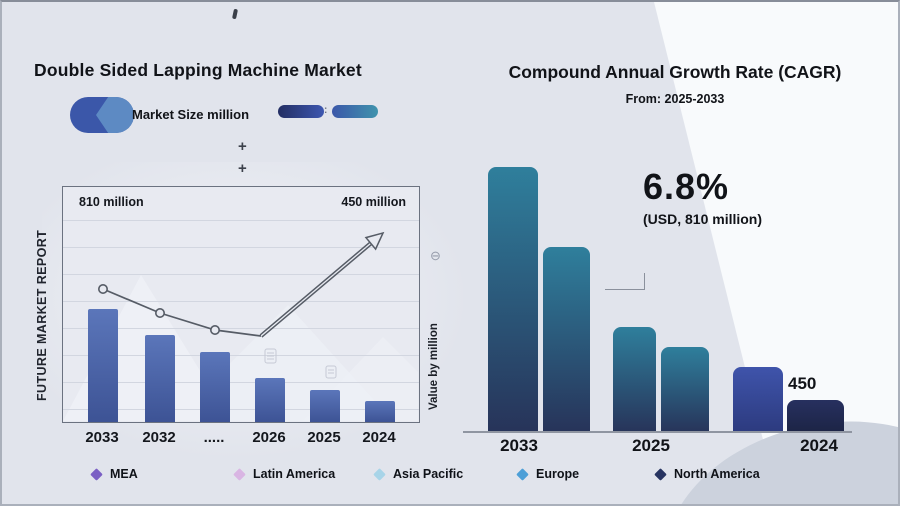  What do you see at coordinates (355, 111) in the screenshot?
I see `mini-pill-icon-teal` at bounding box center [355, 111].